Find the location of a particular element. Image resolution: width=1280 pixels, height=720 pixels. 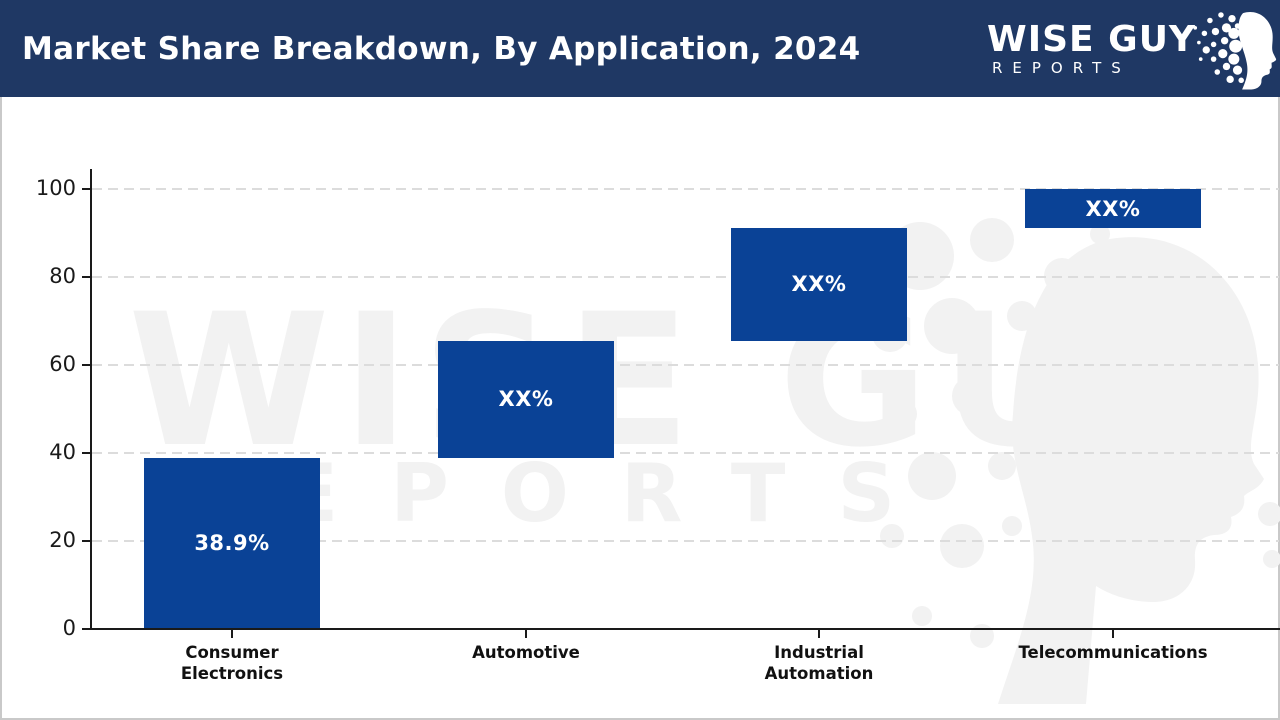

y-tick-label-20: 20 is located at coordinates (62, 540).